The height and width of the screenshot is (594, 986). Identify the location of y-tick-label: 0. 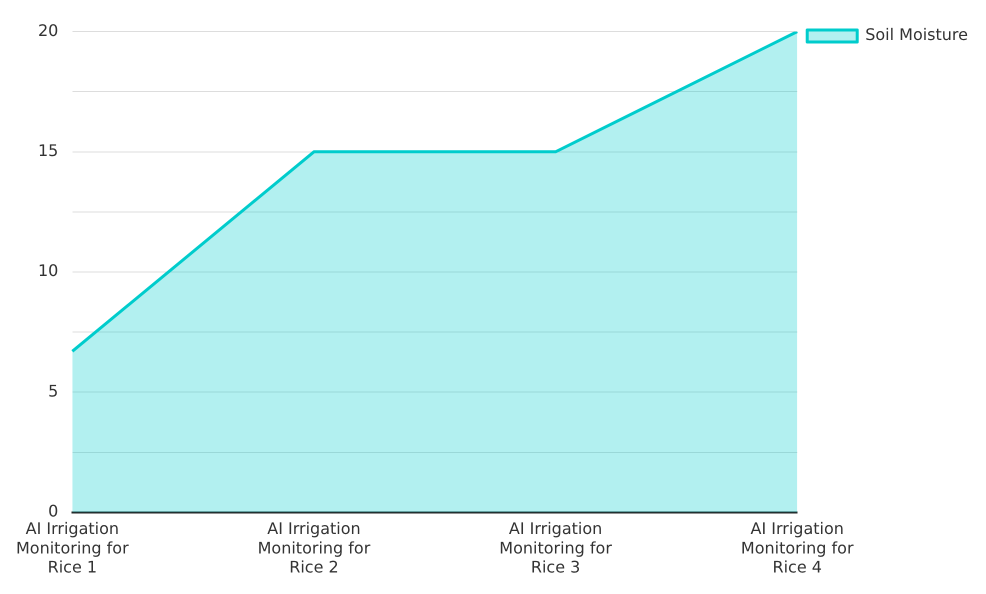
(53, 511).